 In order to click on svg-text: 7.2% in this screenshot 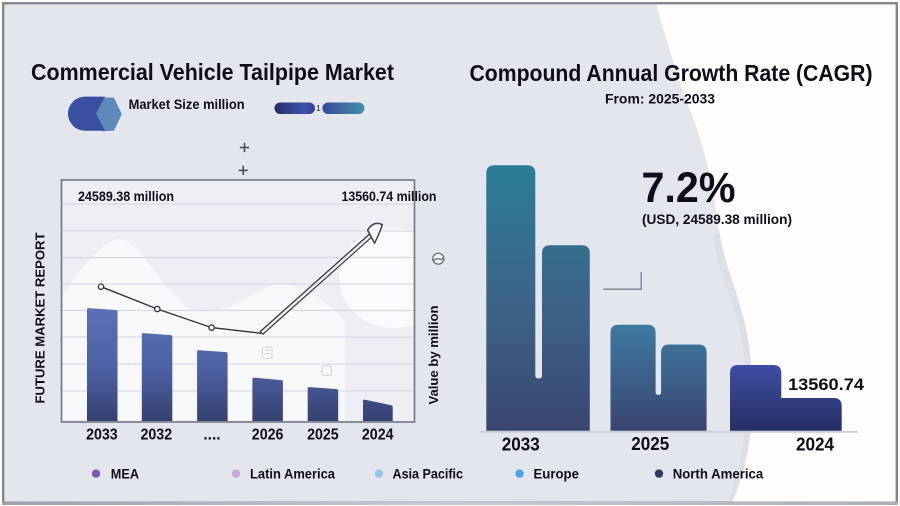, I will do `click(689, 188)`.